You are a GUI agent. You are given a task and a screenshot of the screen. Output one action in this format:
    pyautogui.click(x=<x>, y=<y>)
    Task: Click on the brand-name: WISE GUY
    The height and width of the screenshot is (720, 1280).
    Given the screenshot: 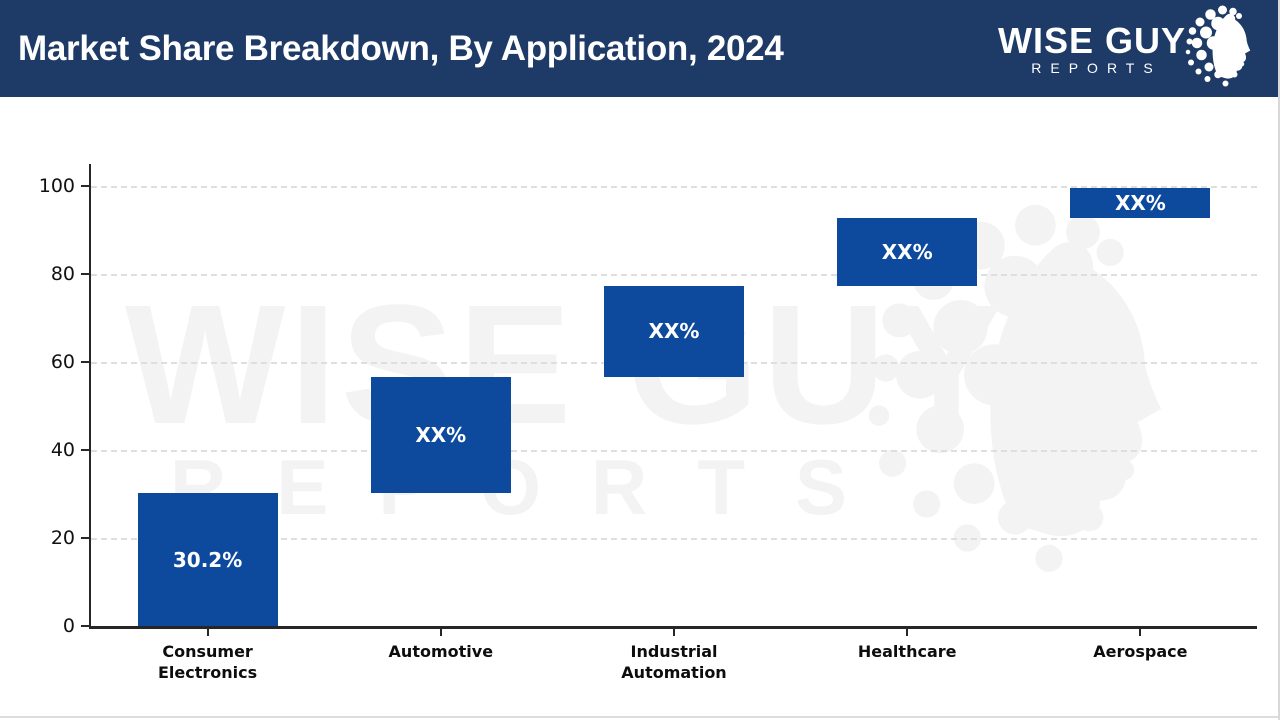 What is the action you would take?
    pyautogui.click(x=1091, y=40)
    